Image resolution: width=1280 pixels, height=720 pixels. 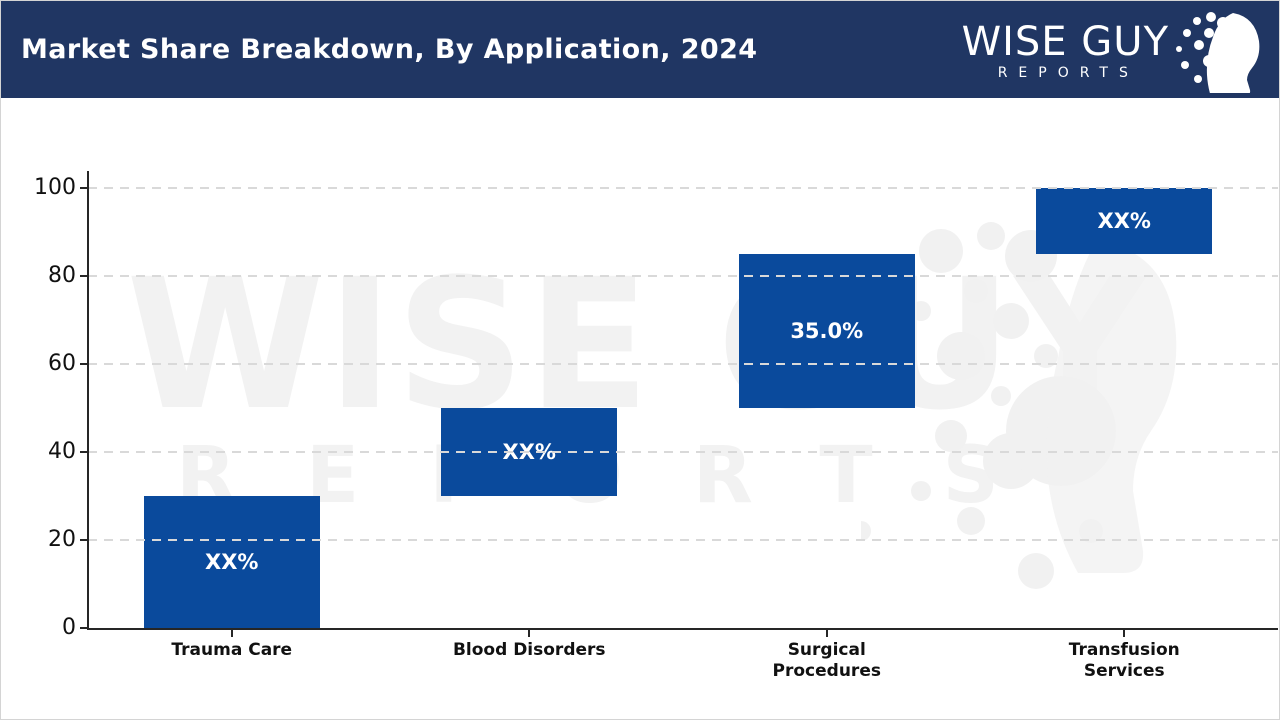 What do you see at coordinates (62, 539) in the screenshot?
I see `y-axis-tick-label: 20` at bounding box center [62, 539].